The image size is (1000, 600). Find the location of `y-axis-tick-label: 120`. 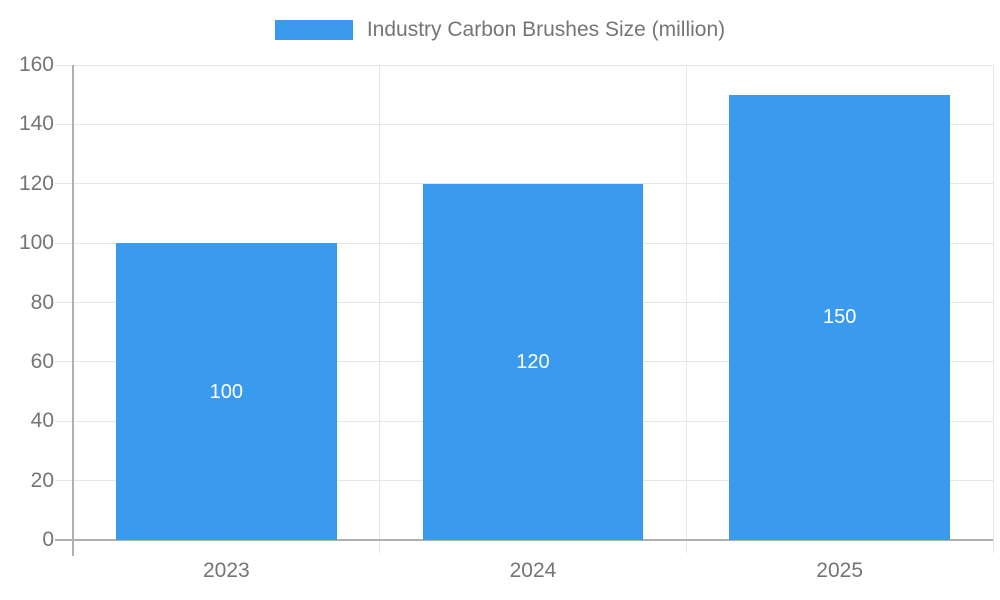

y-axis-tick-label: 120 is located at coordinates (36, 183).